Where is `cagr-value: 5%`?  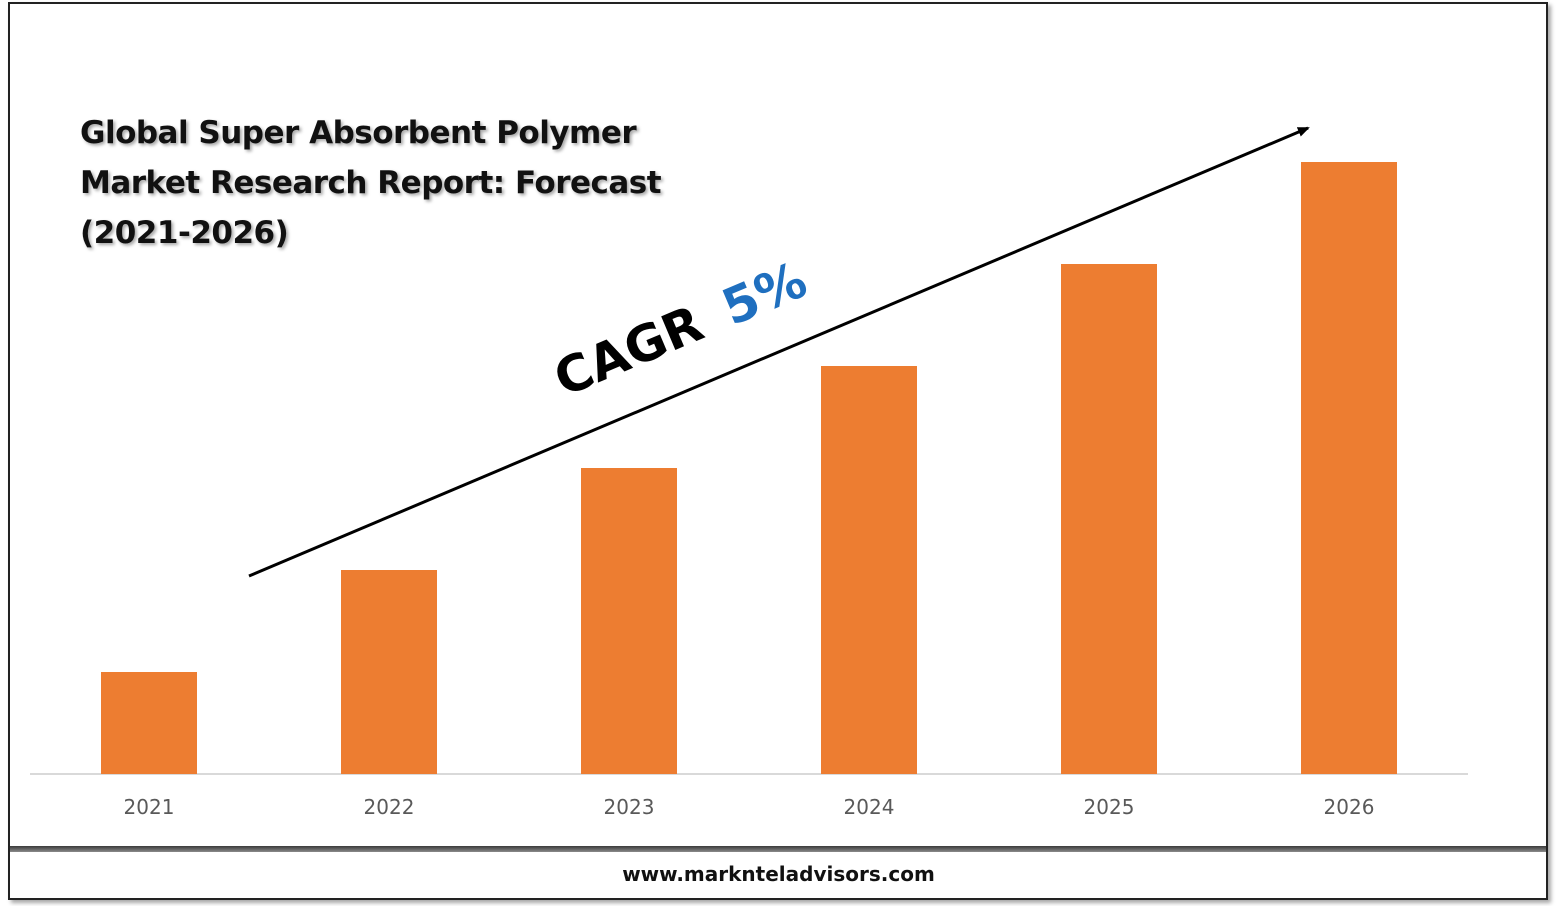
cagr-value: 5% is located at coordinates (764, 294).